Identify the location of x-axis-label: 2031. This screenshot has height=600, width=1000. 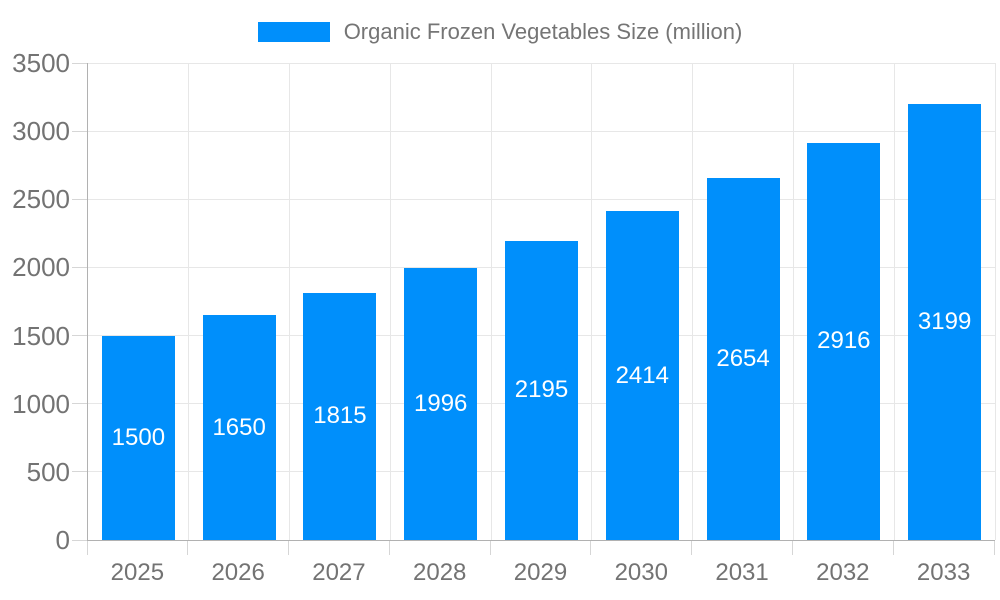
(742, 572).